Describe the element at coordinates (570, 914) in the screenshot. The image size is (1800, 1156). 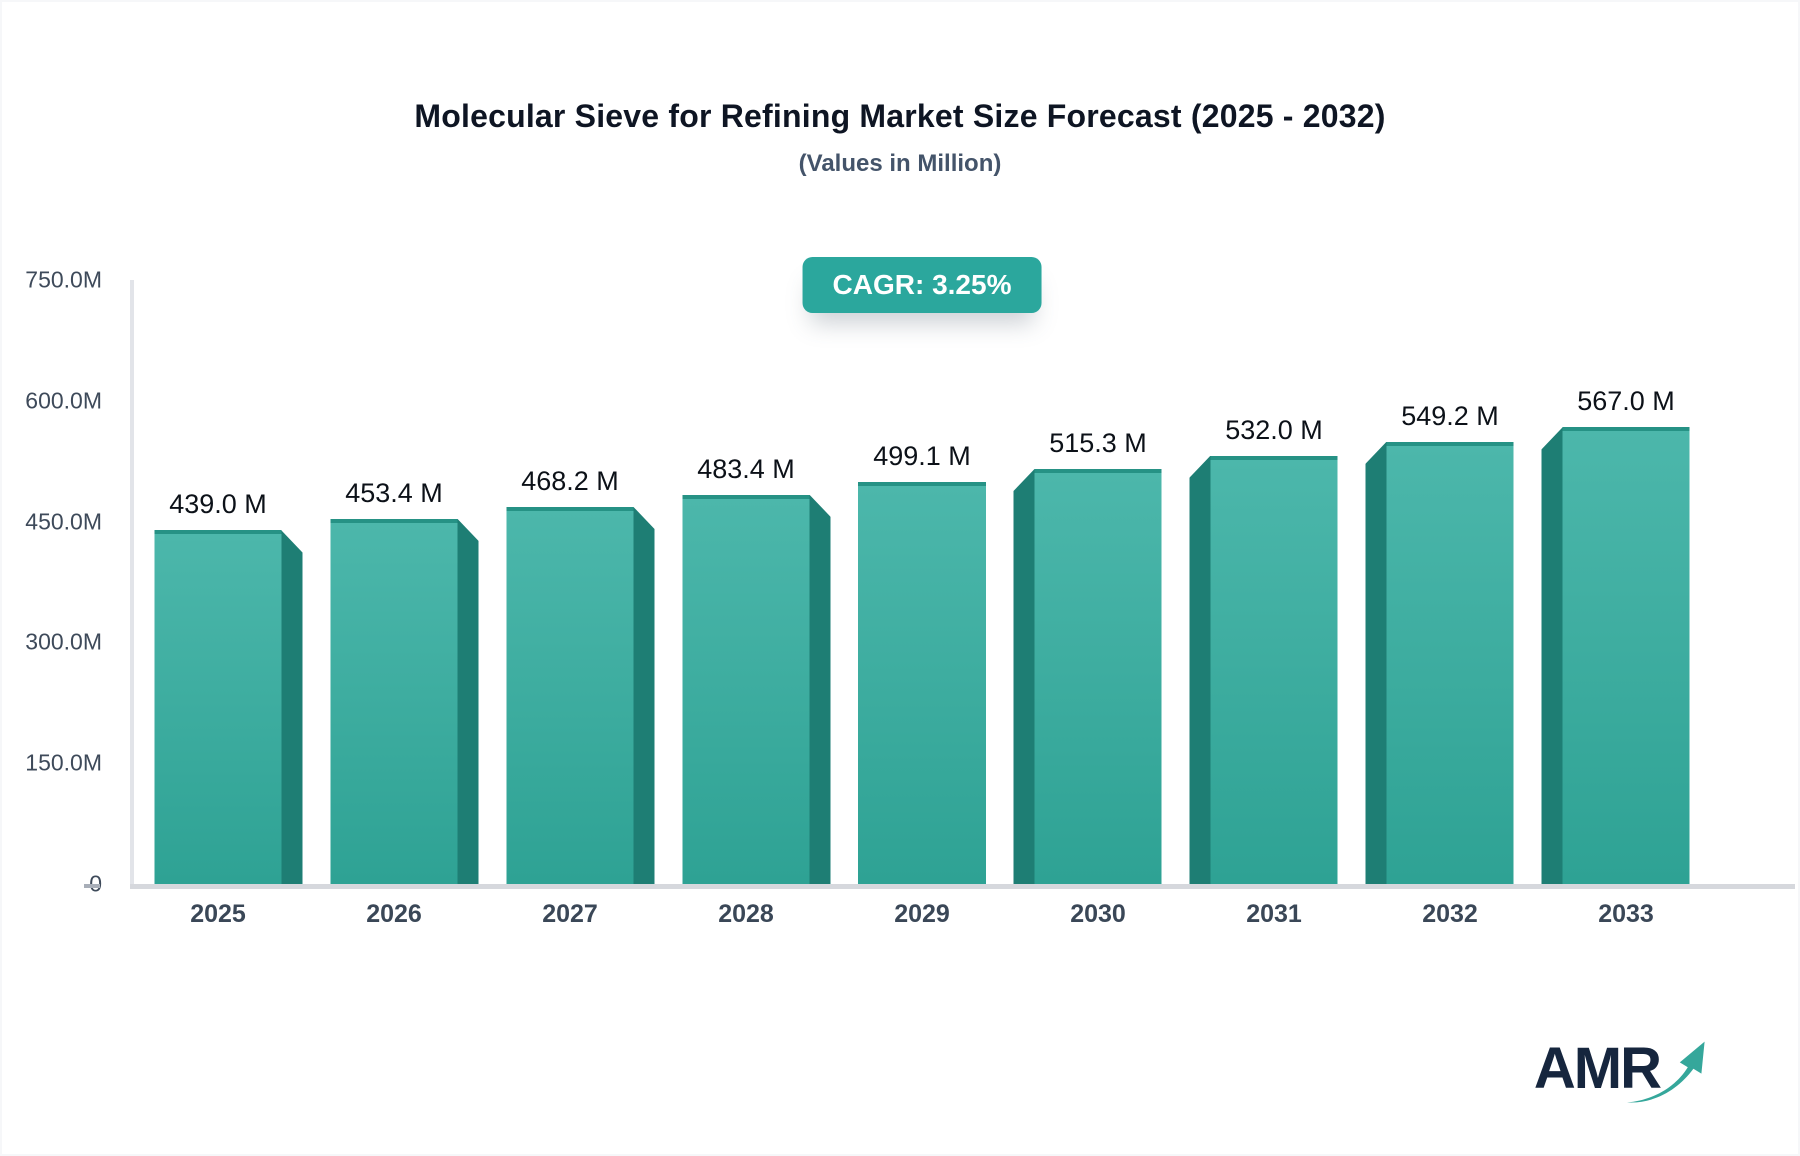
I see `x-axis-label: 2027` at that location.